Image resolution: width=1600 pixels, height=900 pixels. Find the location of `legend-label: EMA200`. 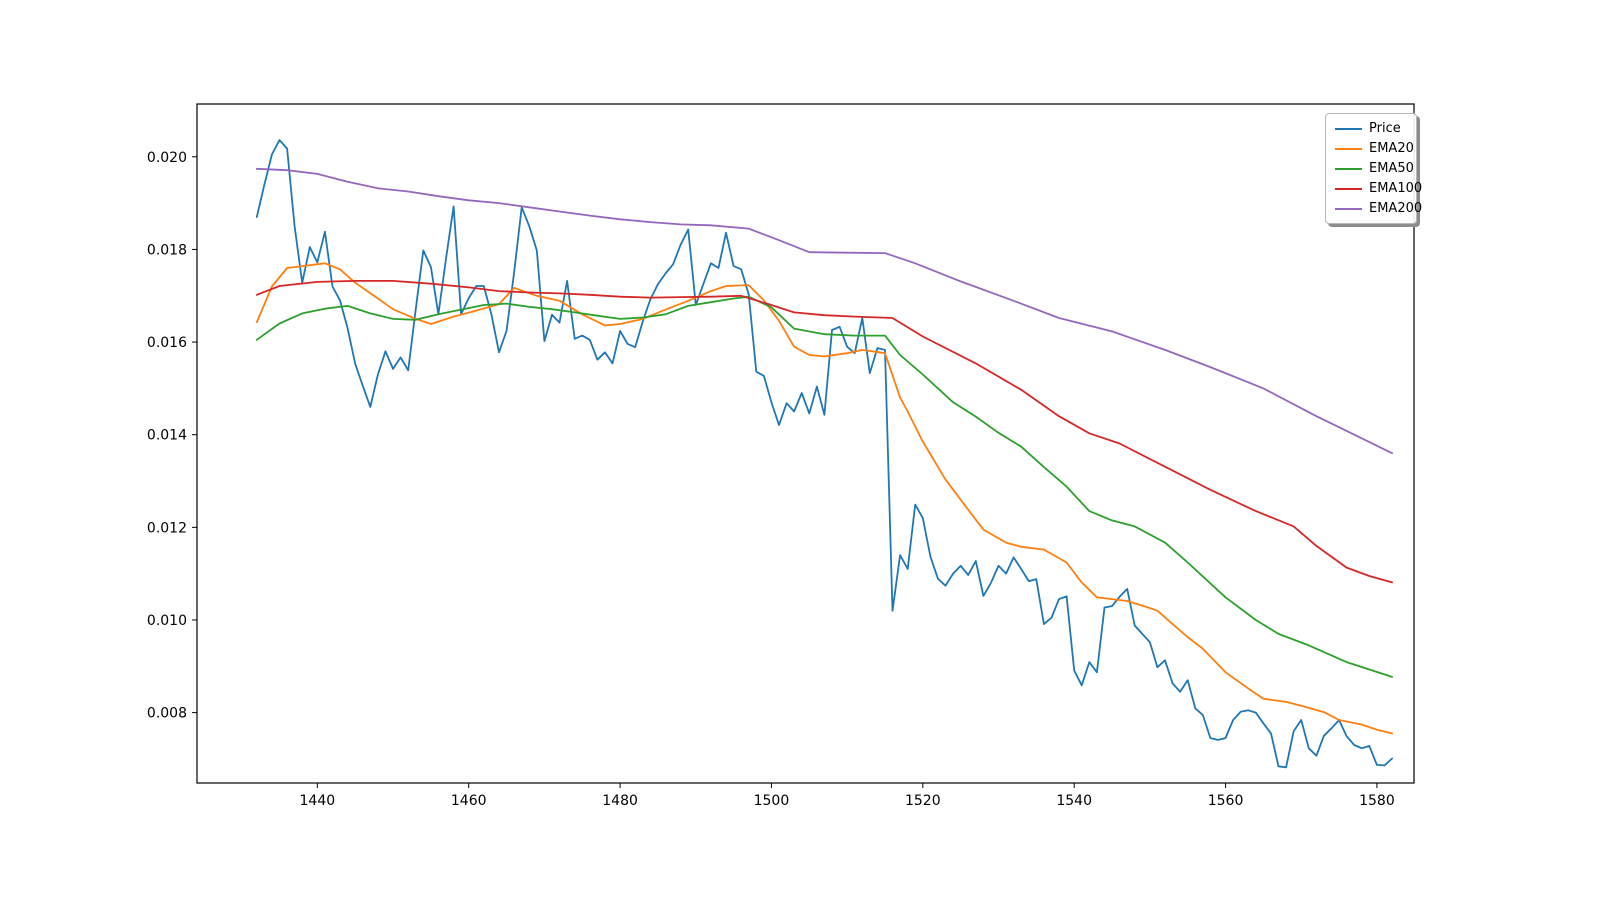

legend-label: EMA200 is located at coordinates (1396, 208).